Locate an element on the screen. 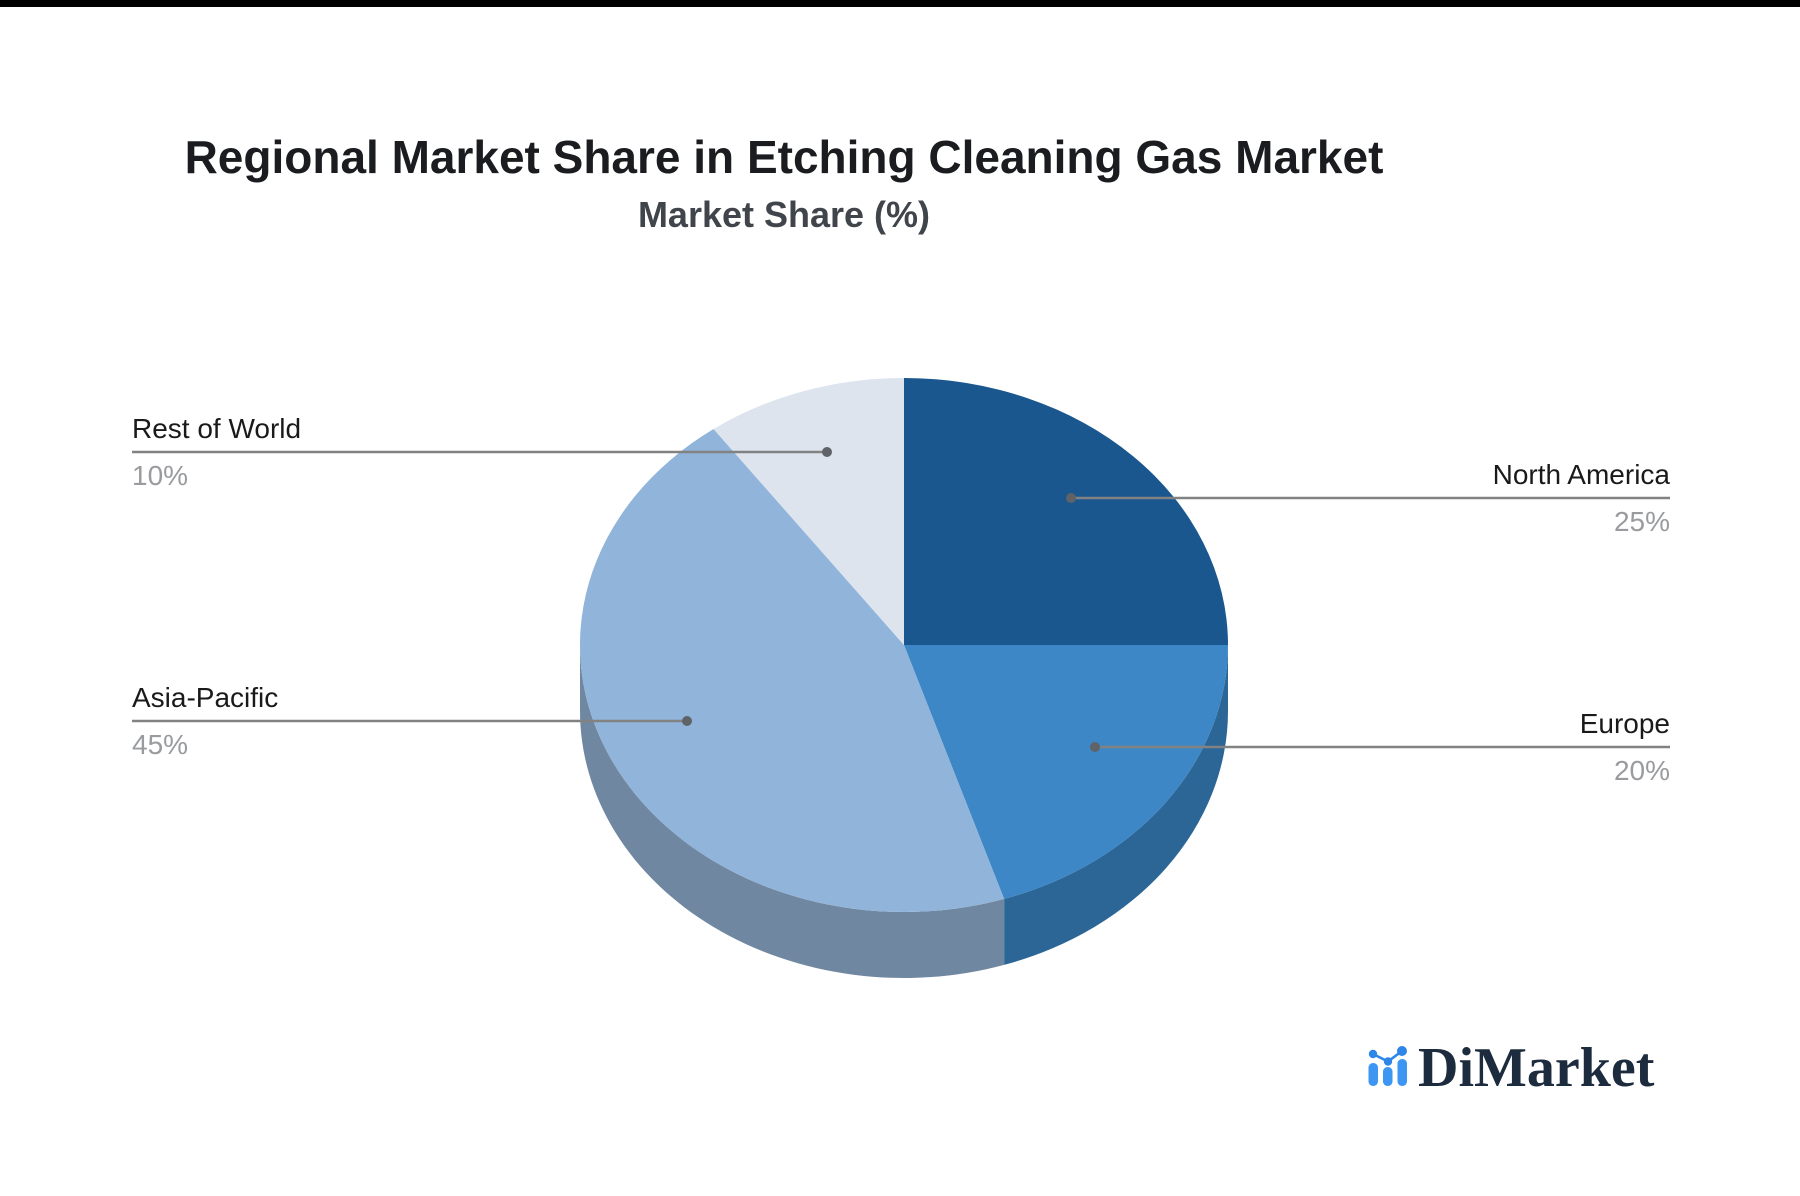  pie-slice-asia-pacific is located at coordinates (792, 670).